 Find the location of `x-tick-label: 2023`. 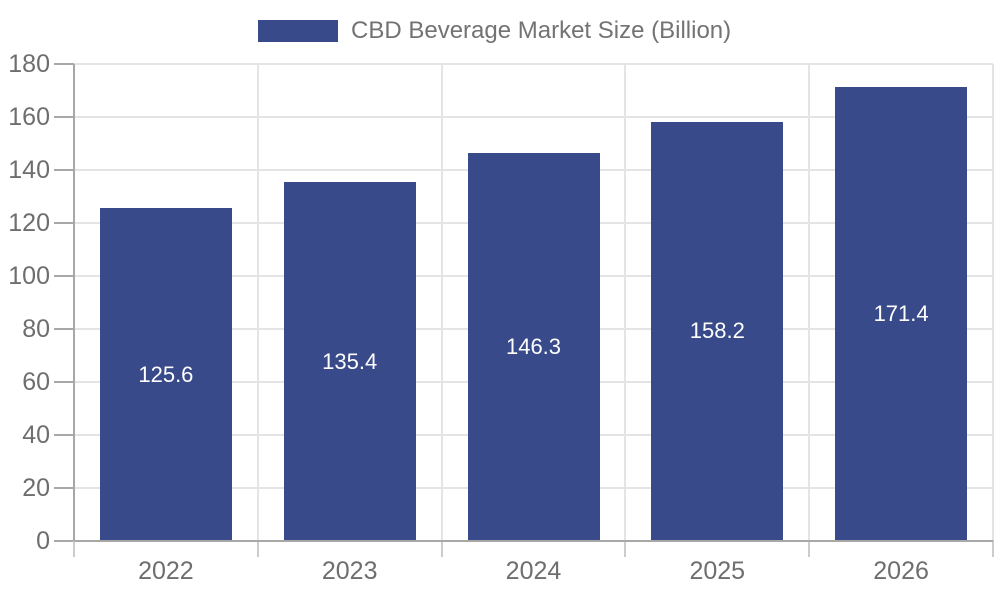

x-tick-label: 2023 is located at coordinates (349, 571).